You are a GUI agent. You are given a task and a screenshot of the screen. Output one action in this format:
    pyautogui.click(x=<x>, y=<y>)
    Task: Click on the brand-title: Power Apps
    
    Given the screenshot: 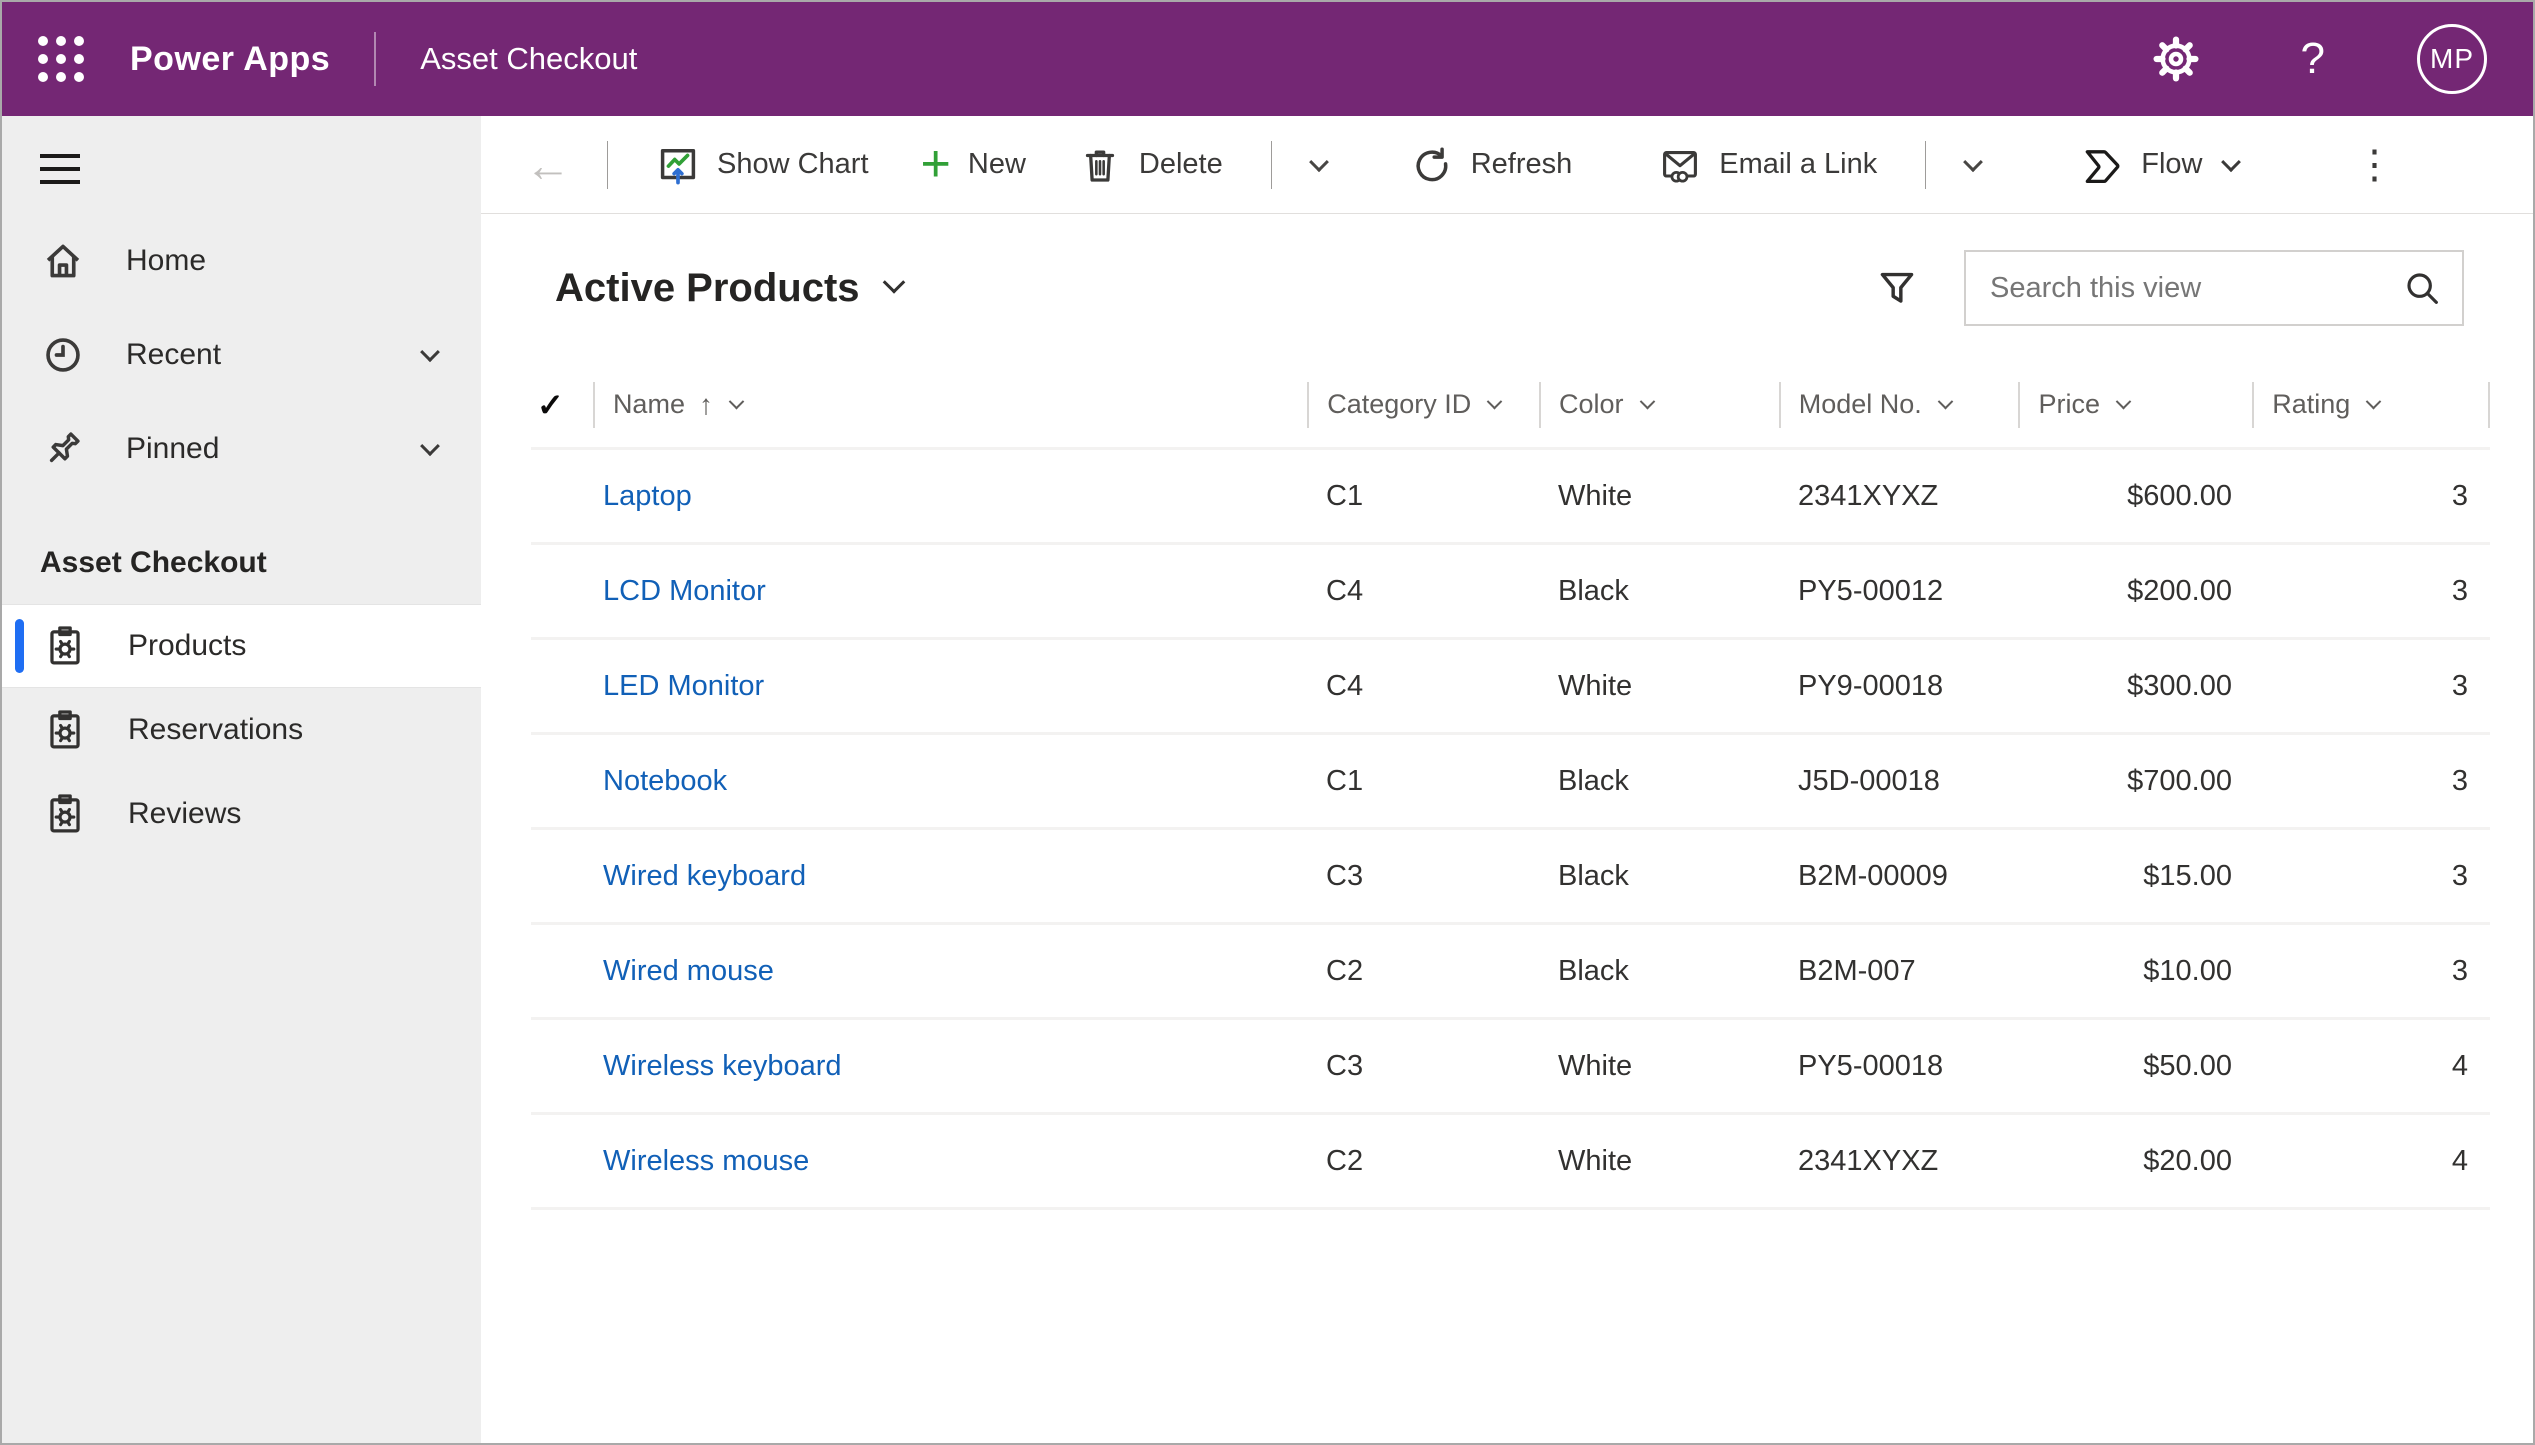 What is the action you would take?
    pyautogui.click(x=230, y=58)
    